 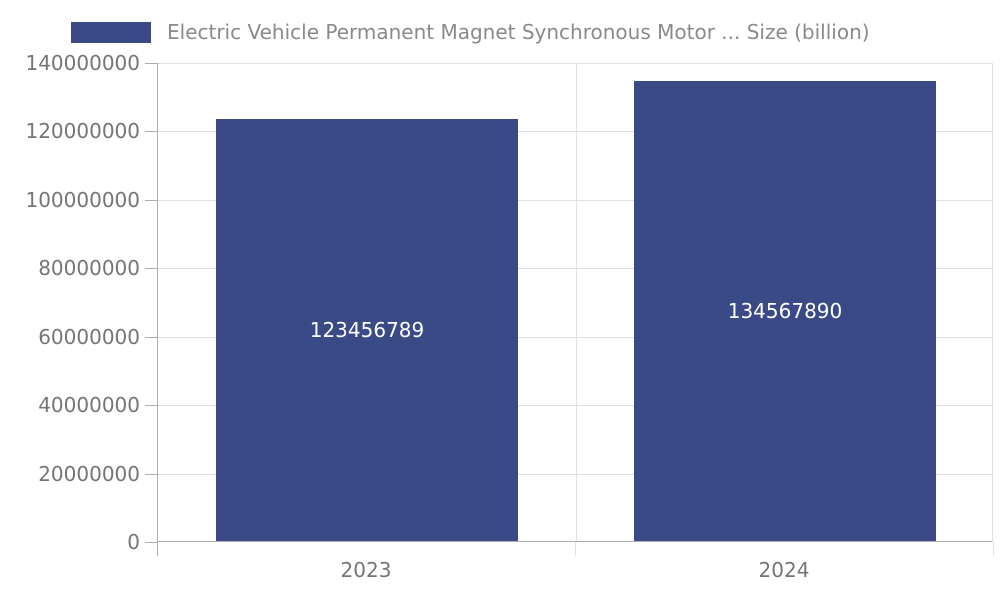 I want to click on y-tick-label: 140000000, so click(x=82, y=63).